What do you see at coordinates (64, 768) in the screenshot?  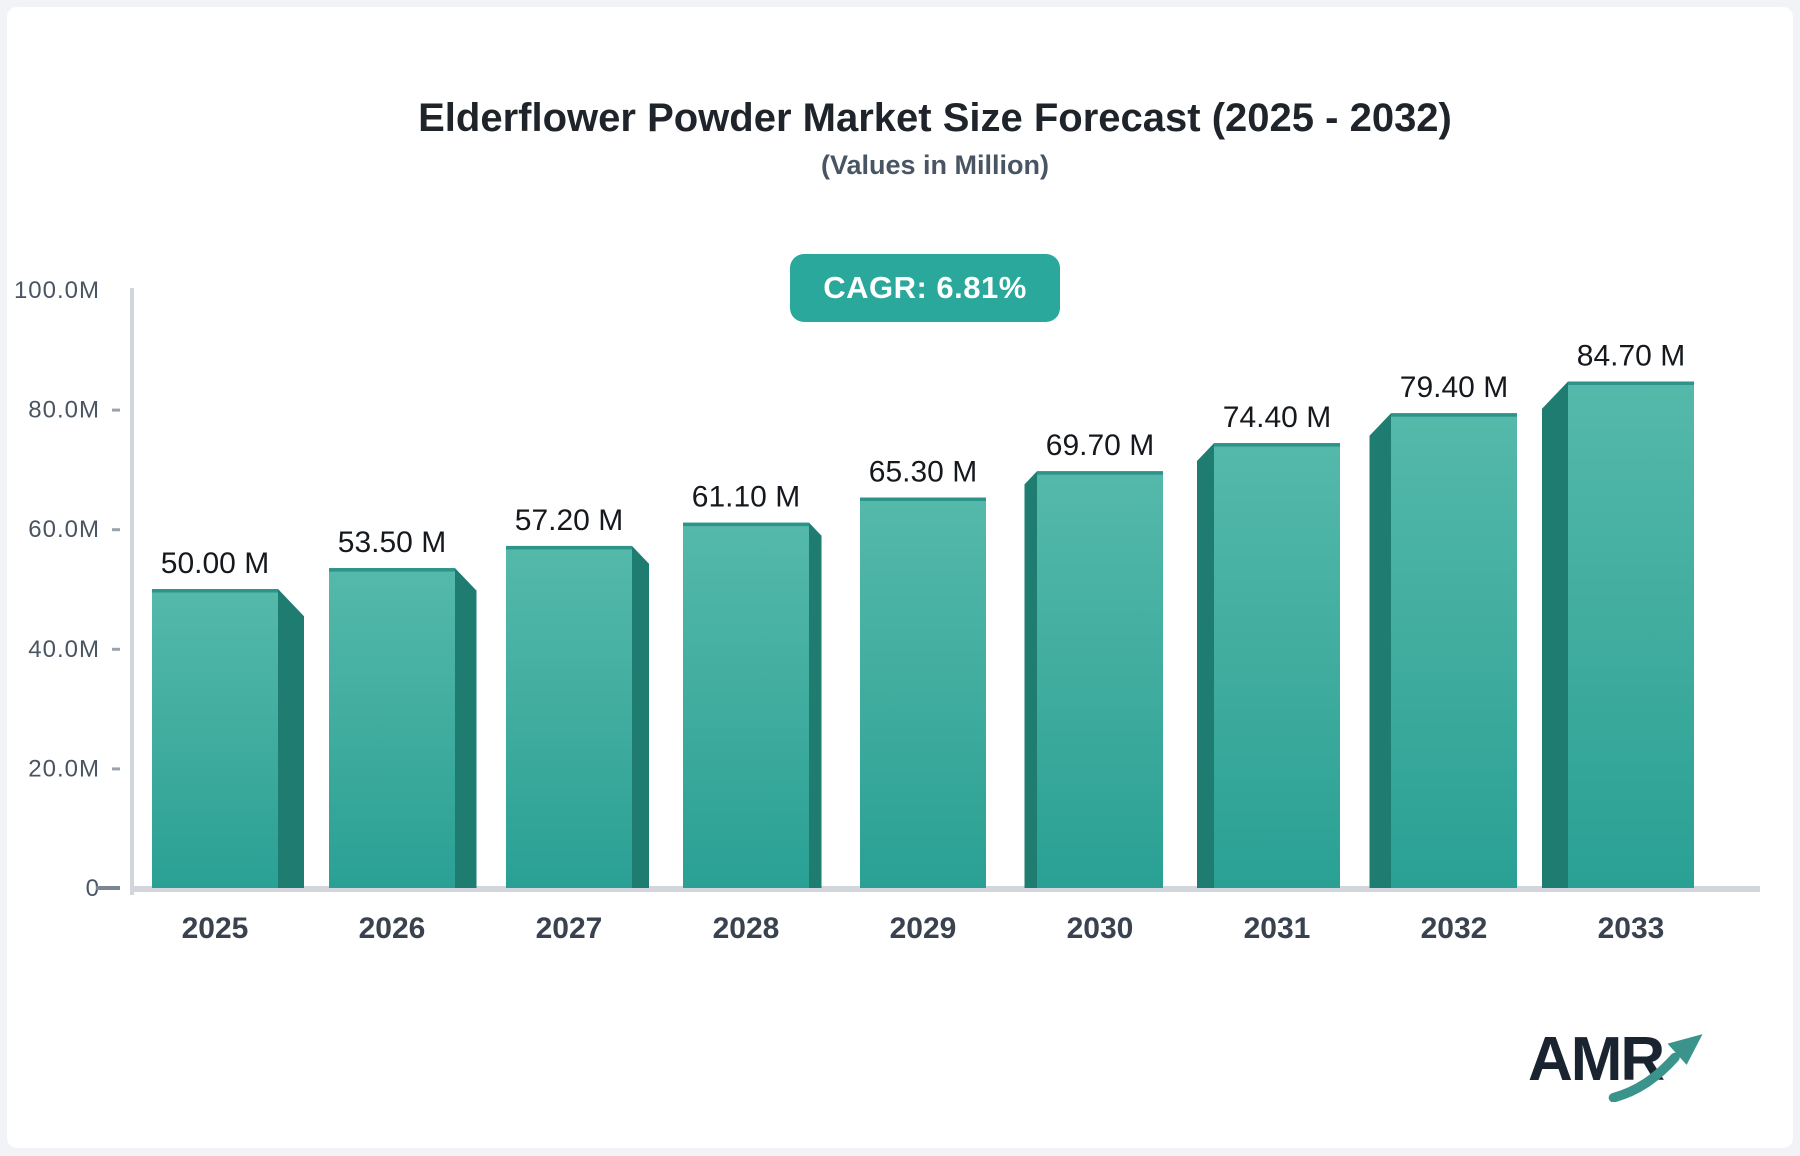 I see `y-axis-label: 20.0M` at bounding box center [64, 768].